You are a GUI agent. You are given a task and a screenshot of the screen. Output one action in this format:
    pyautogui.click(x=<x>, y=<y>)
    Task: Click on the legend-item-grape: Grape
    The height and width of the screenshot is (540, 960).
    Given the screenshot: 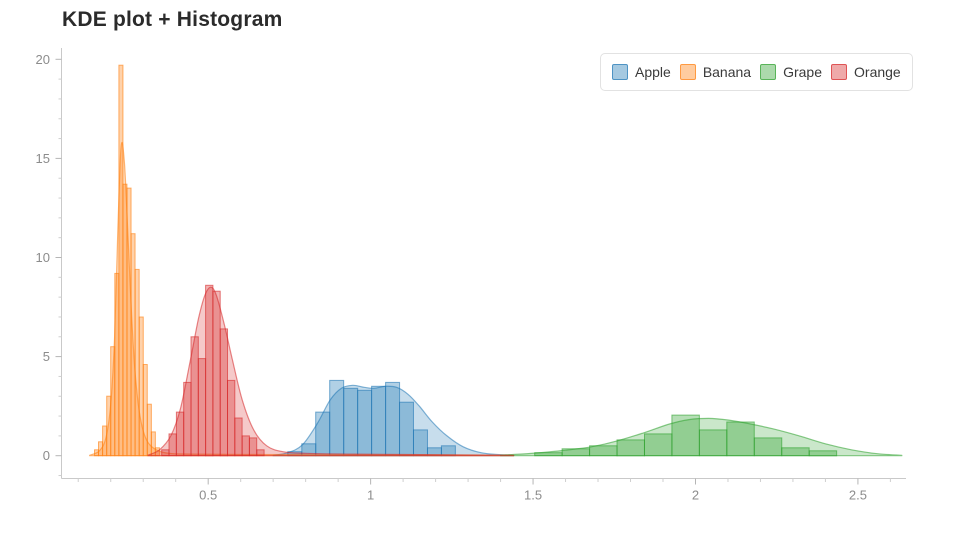 What is the action you would take?
    pyautogui.click(x=791, y=72)
    